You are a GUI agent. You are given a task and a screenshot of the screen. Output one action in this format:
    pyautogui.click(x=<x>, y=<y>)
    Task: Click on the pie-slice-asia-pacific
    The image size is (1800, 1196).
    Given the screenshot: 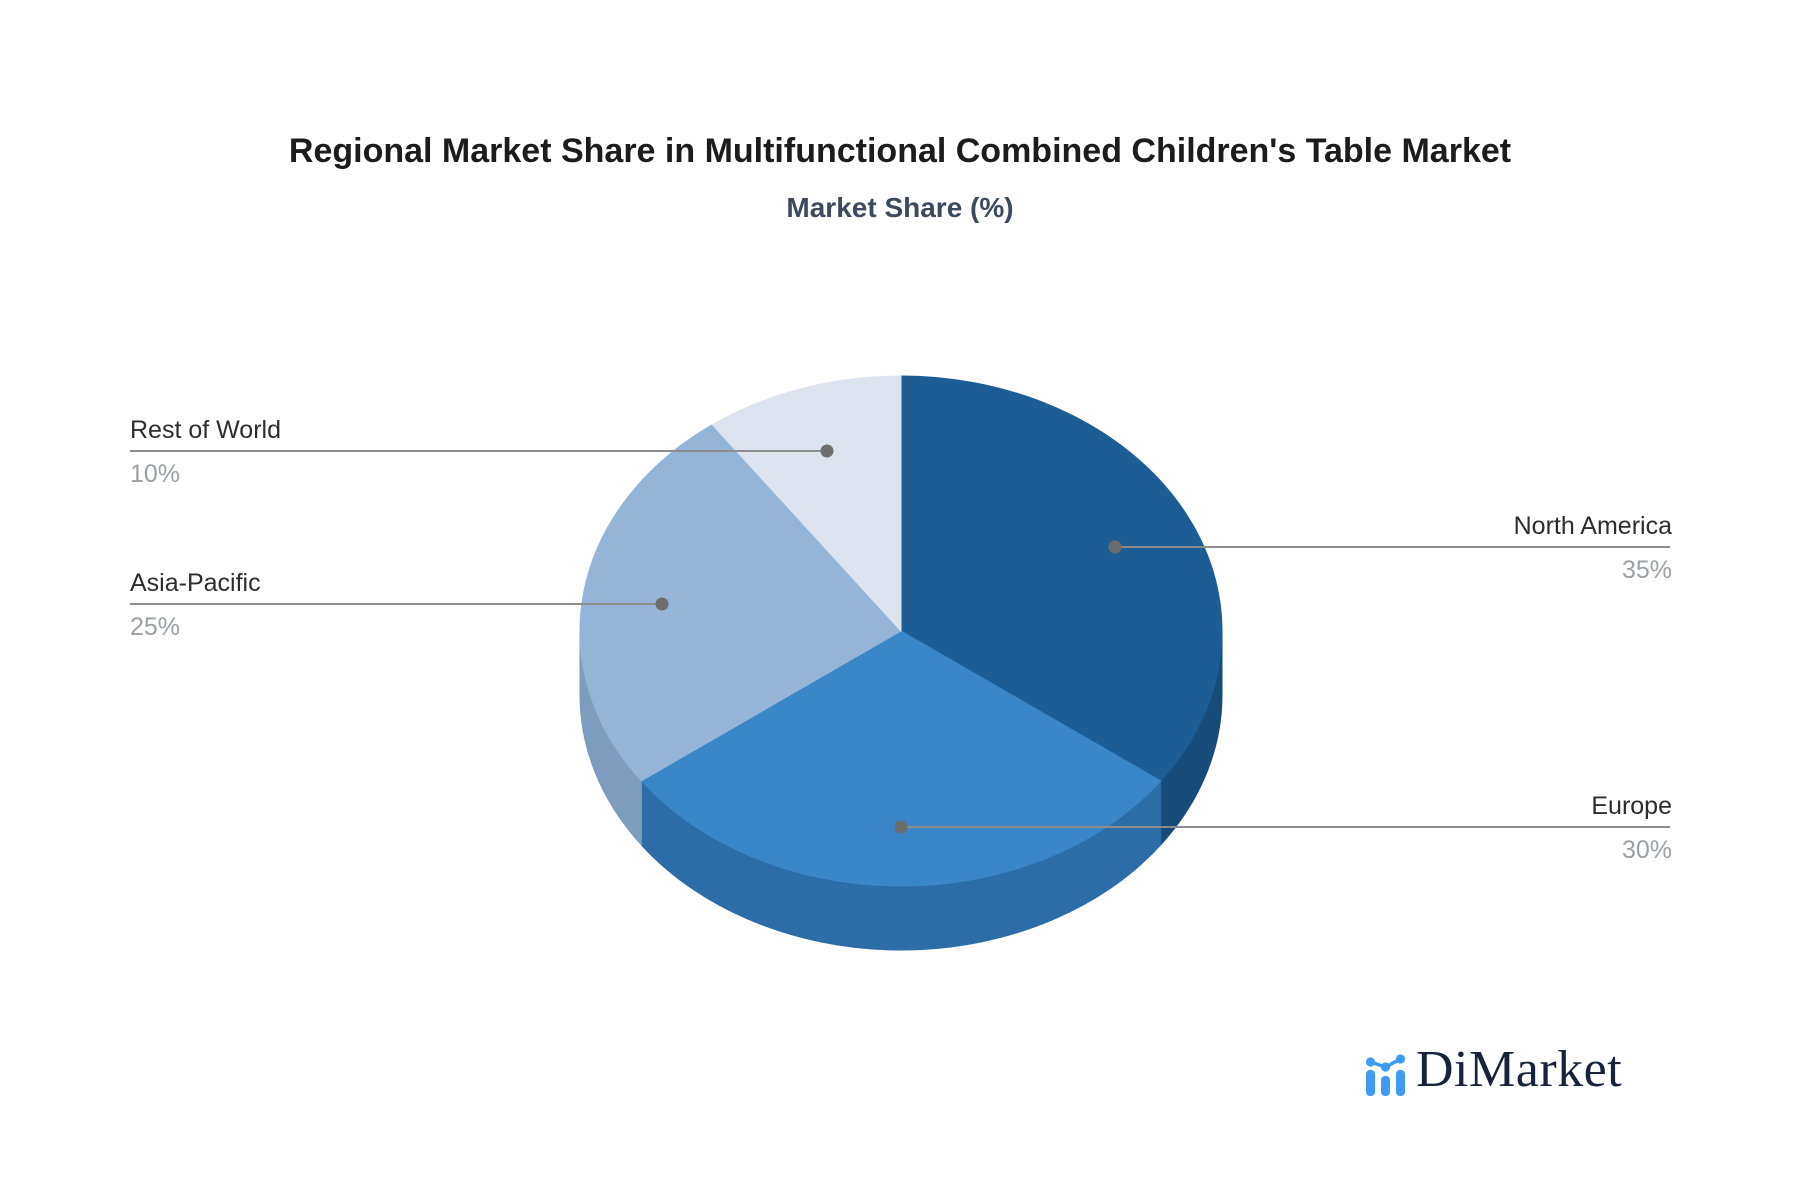 What is the action you would take?
    pyautogui.click(x=740, y=603)
    